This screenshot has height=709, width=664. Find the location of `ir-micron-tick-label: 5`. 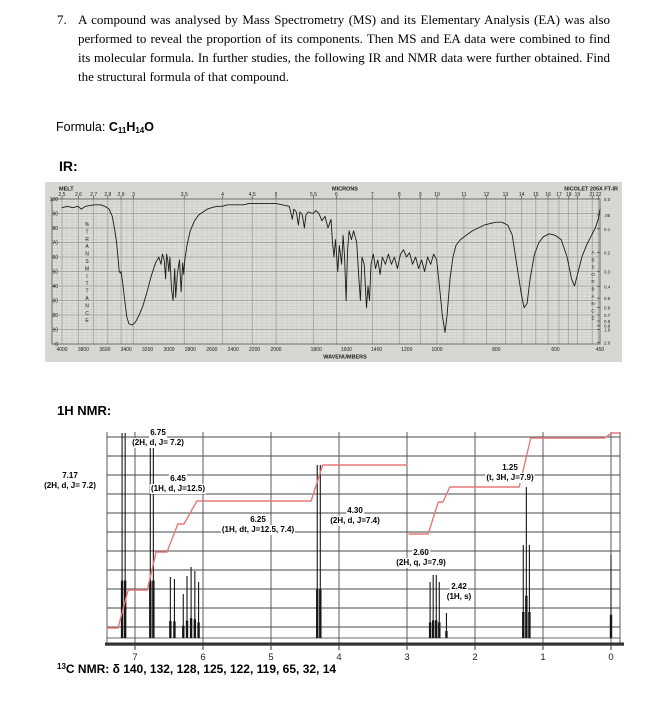

ir-micron-tick-label: 5 is located at coordinates (276, 195).